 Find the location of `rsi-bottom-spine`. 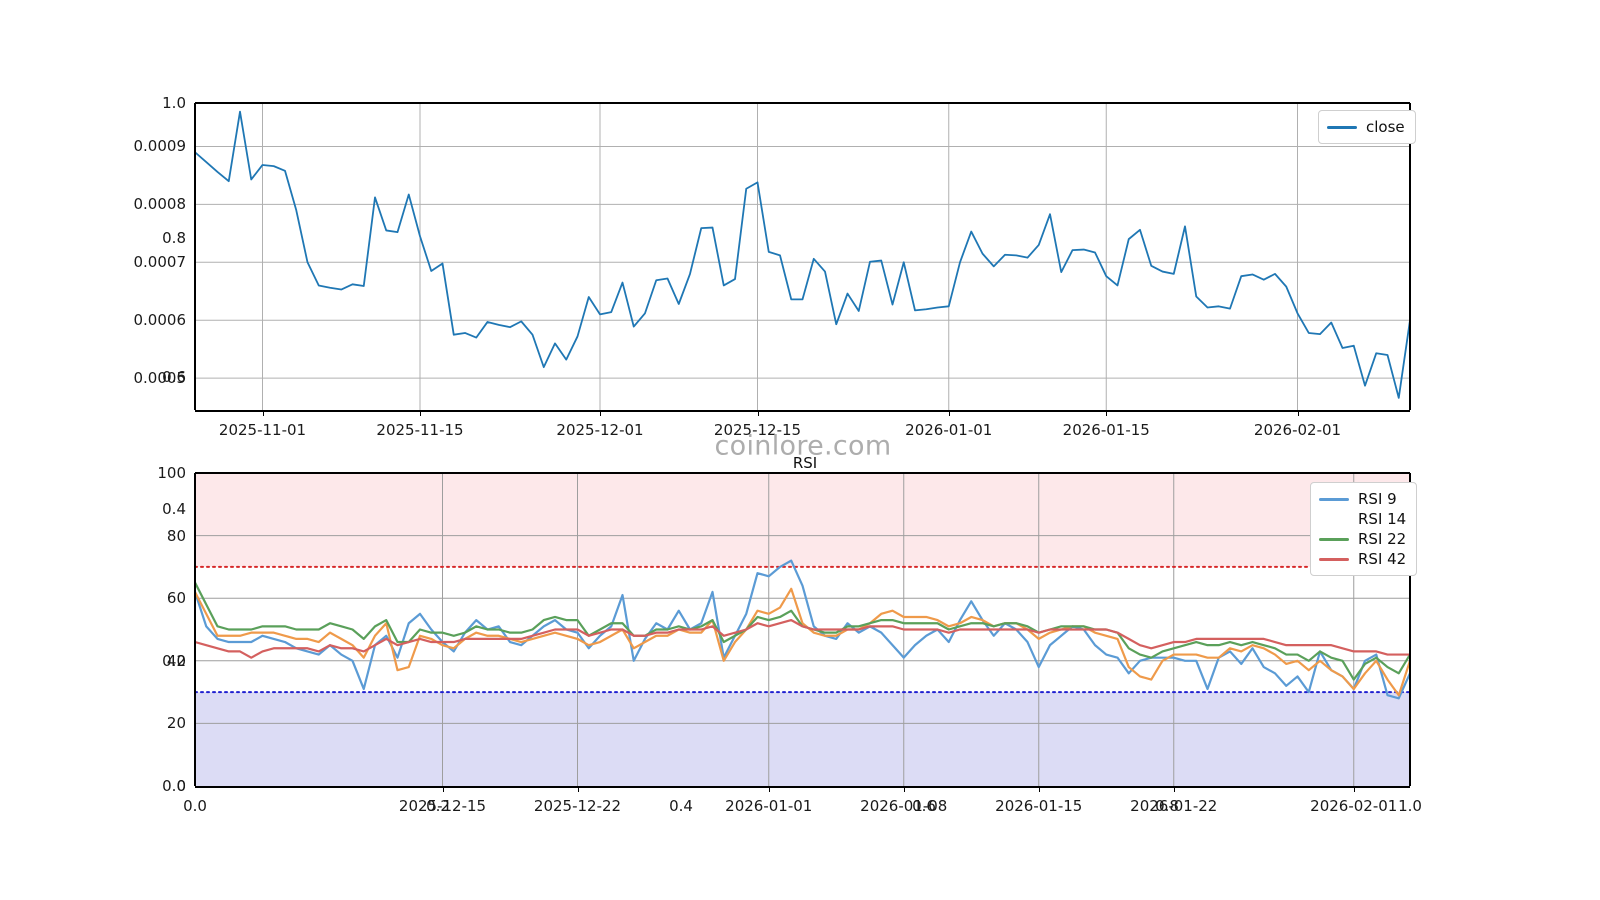

rsi-bottom-spine is located at coordinates (802, 787).